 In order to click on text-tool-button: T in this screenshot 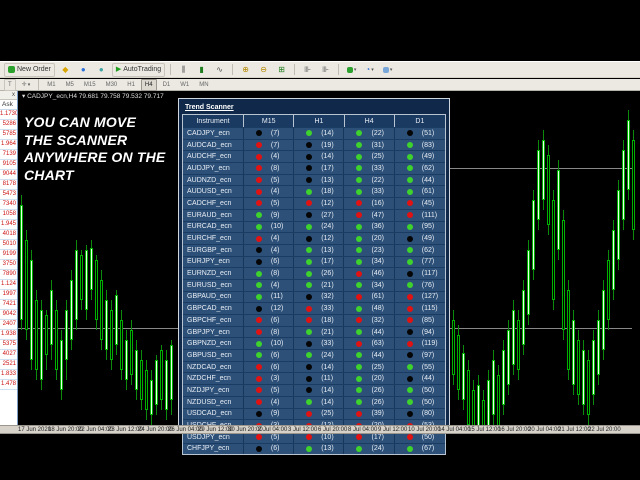, I will do `click(10, 84)`.